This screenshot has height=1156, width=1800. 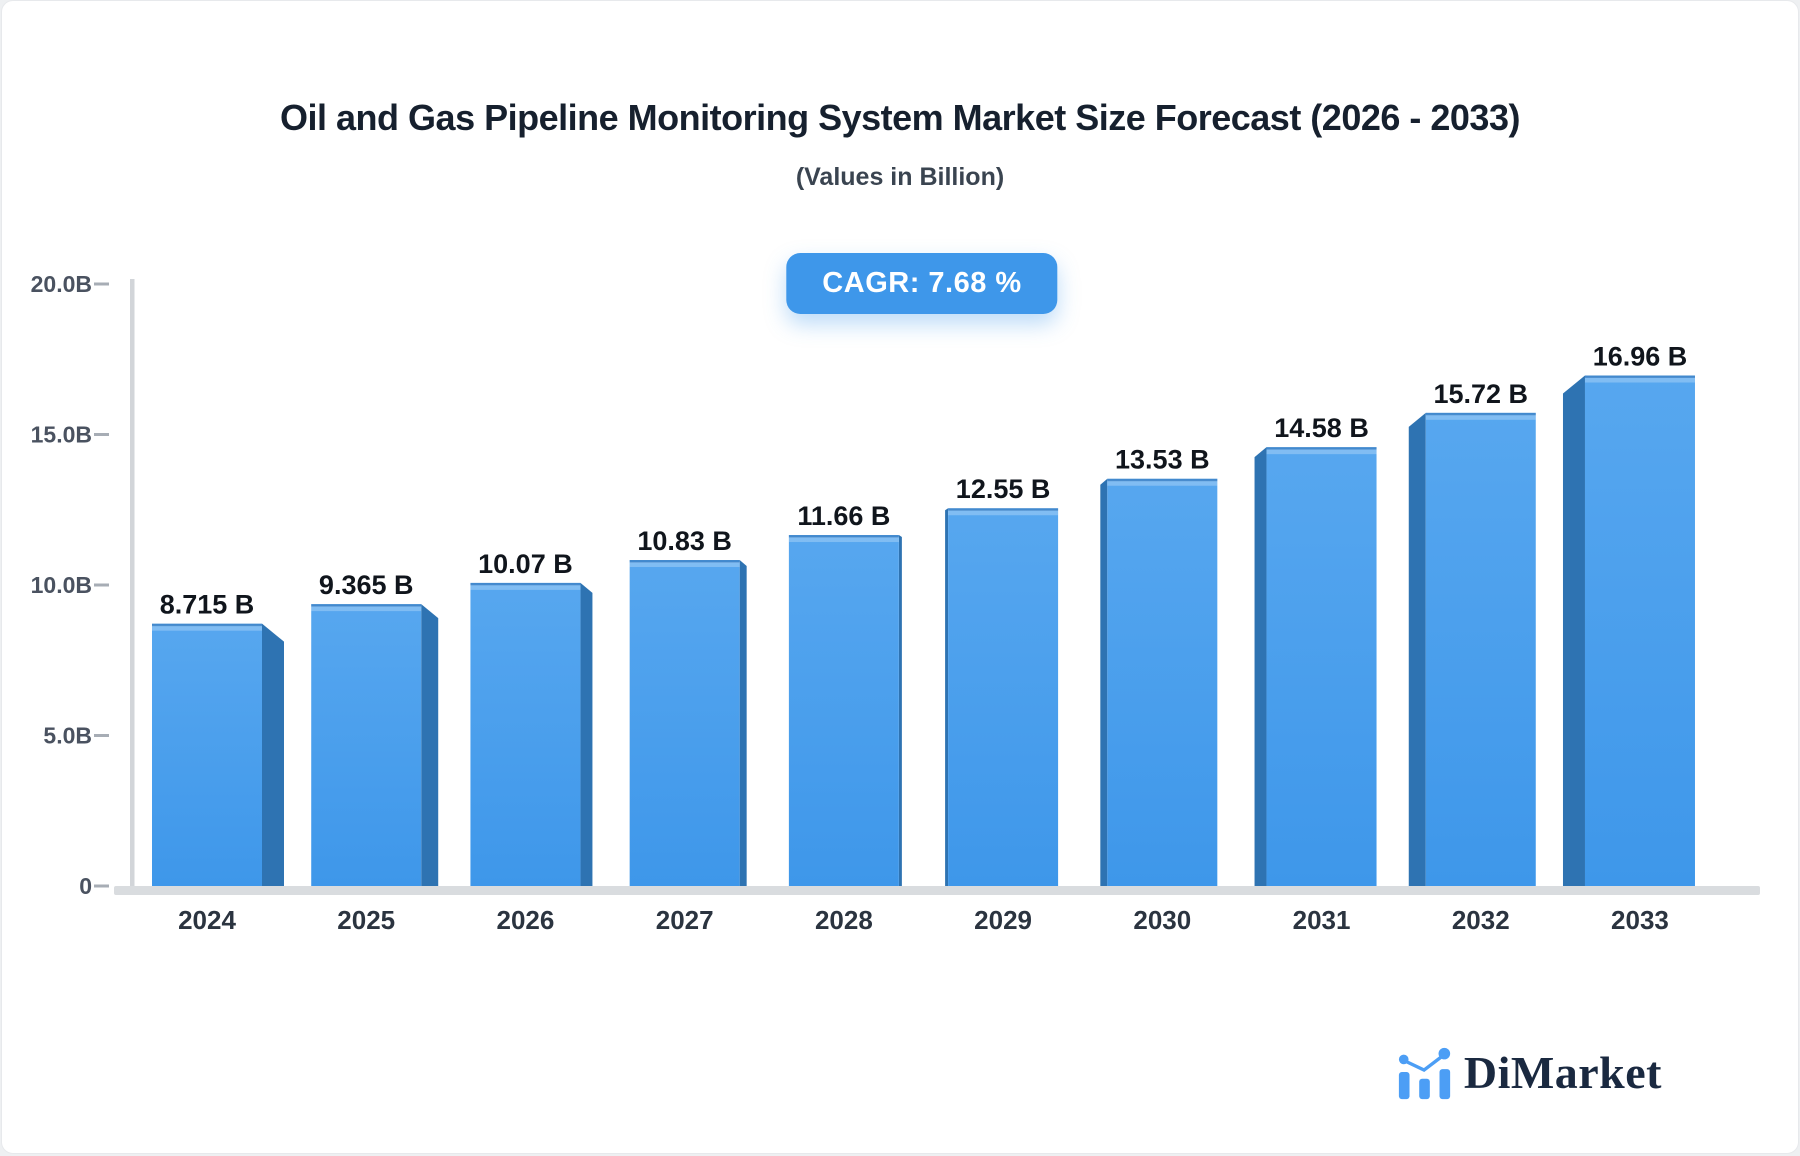 What do you see at coordinates (525, 564) in the screenshot?
I see `bar-value-label: 10.07 B` at bounding box center [525, 564].